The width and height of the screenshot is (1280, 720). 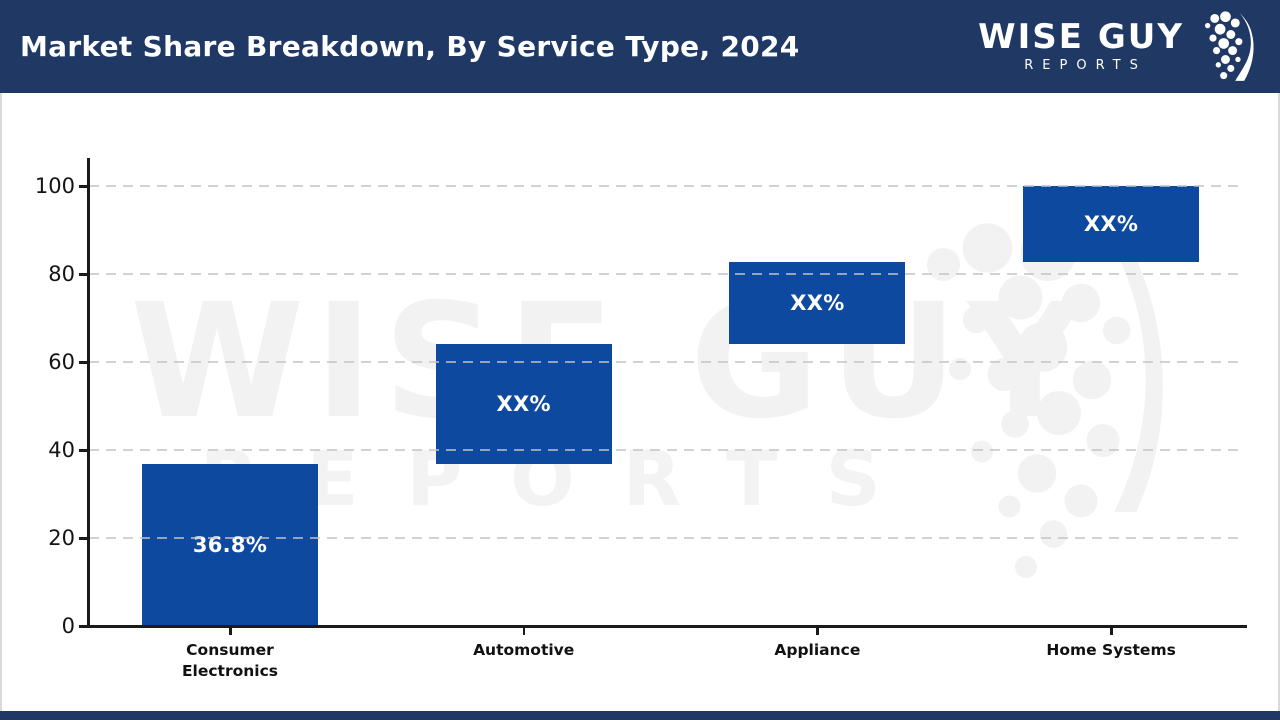 I want to click on watermark-head-icon, so click(x=1045, y=400).